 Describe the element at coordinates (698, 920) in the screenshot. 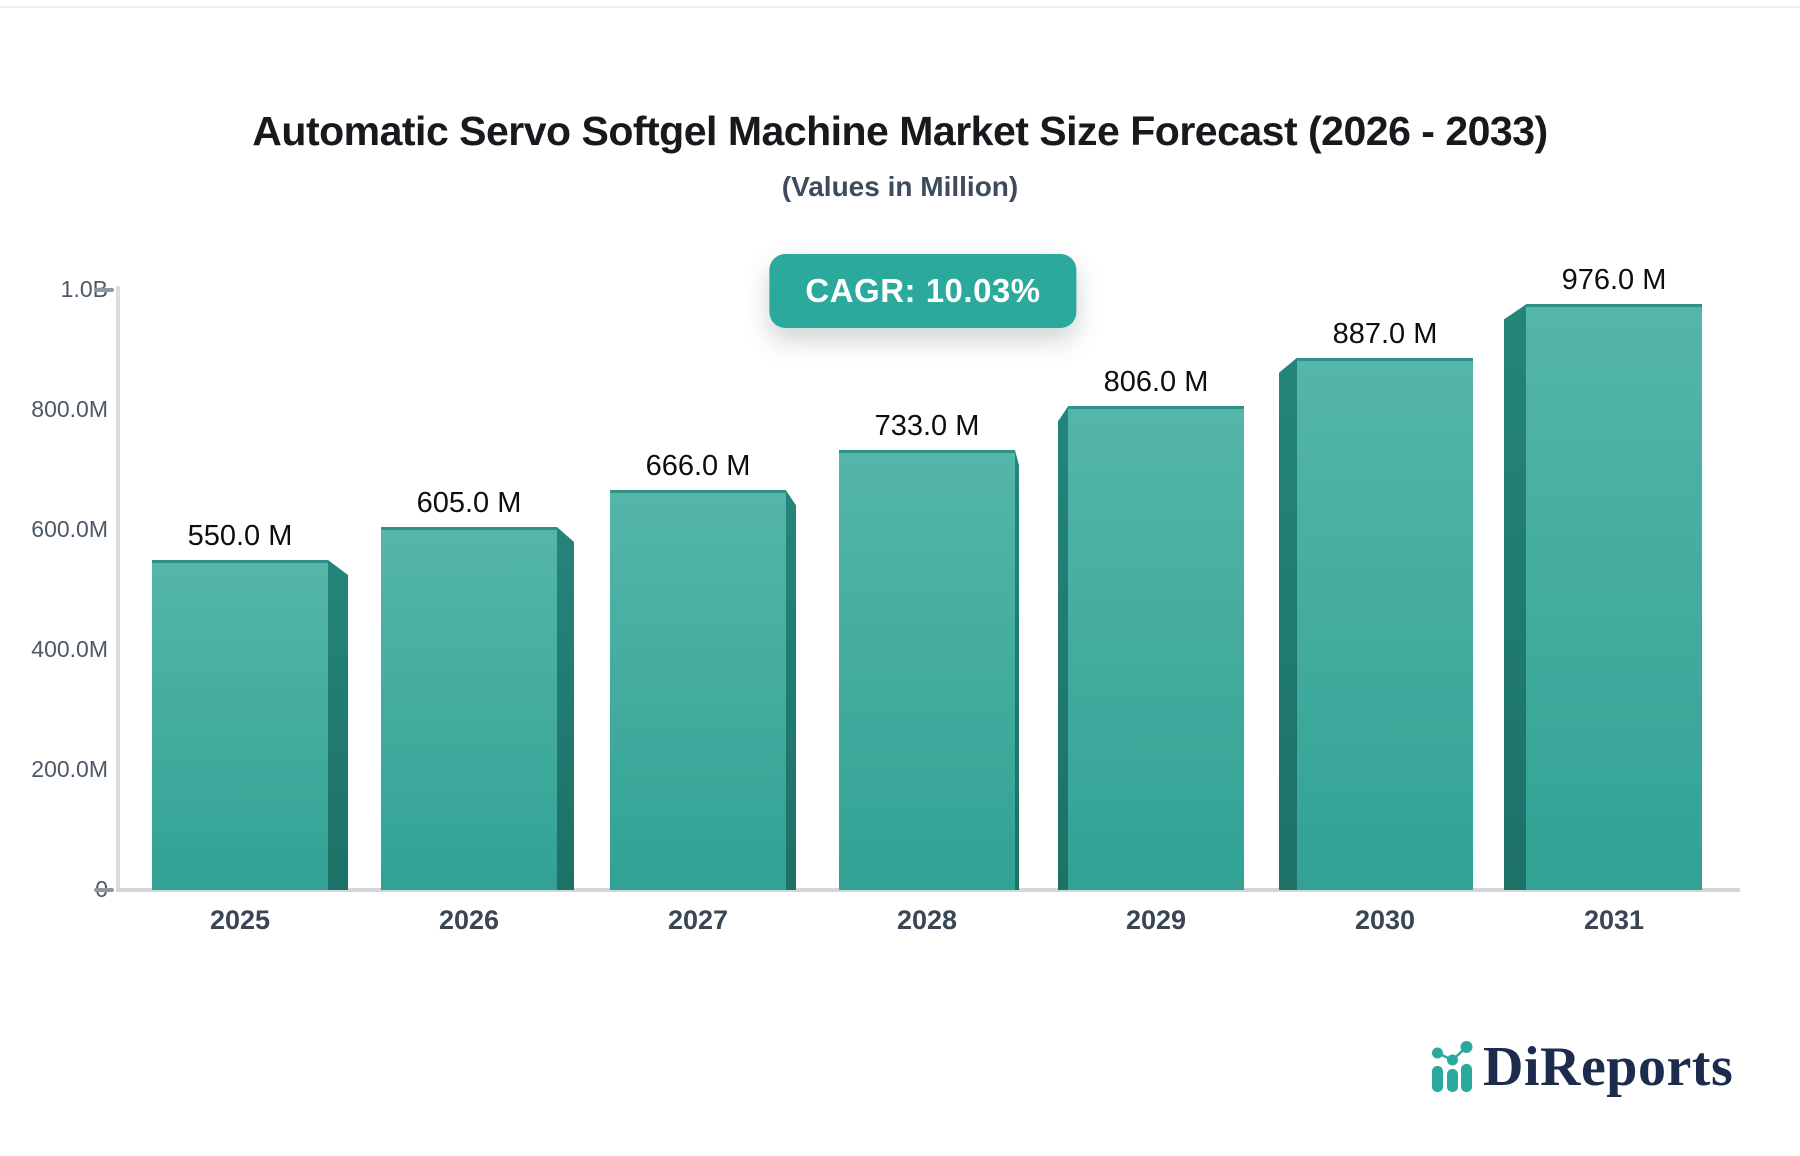

I see `x-tick-label: 2027` at that location.